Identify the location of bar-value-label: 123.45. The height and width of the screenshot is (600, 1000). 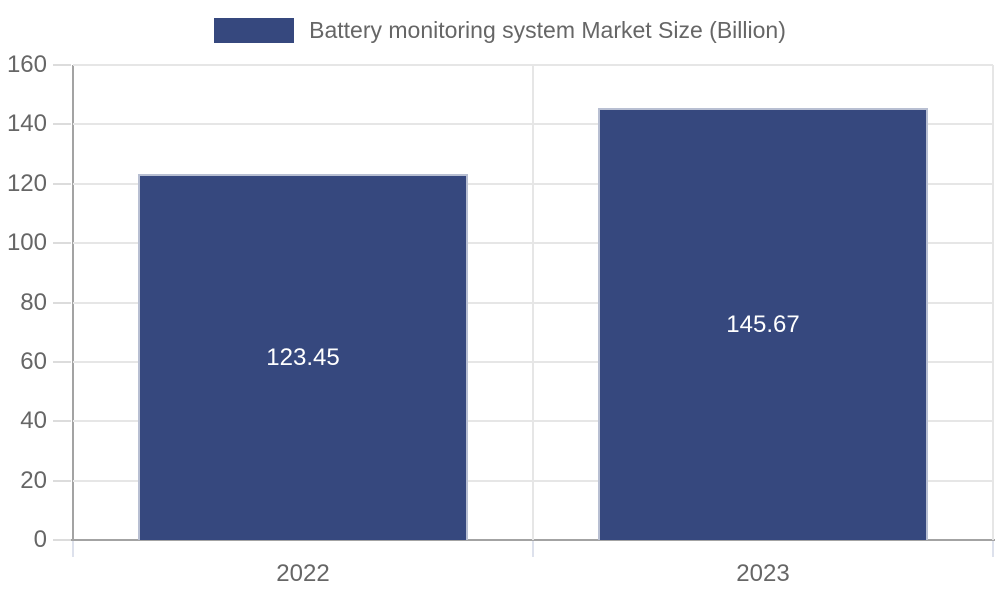
(303, 357).